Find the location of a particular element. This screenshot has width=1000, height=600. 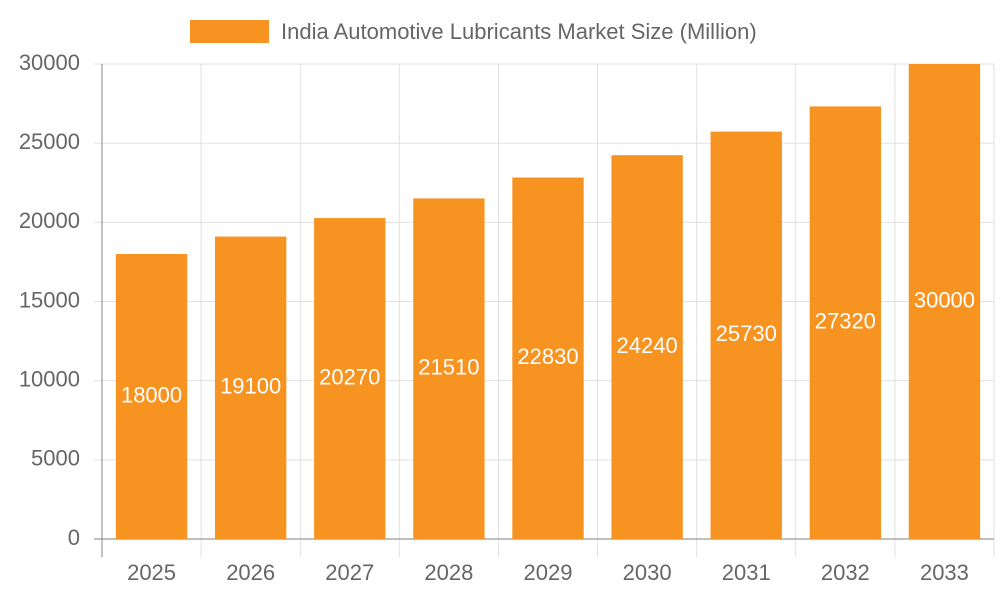

y-tick-label: 10000 is located at coordinates (49, 378).